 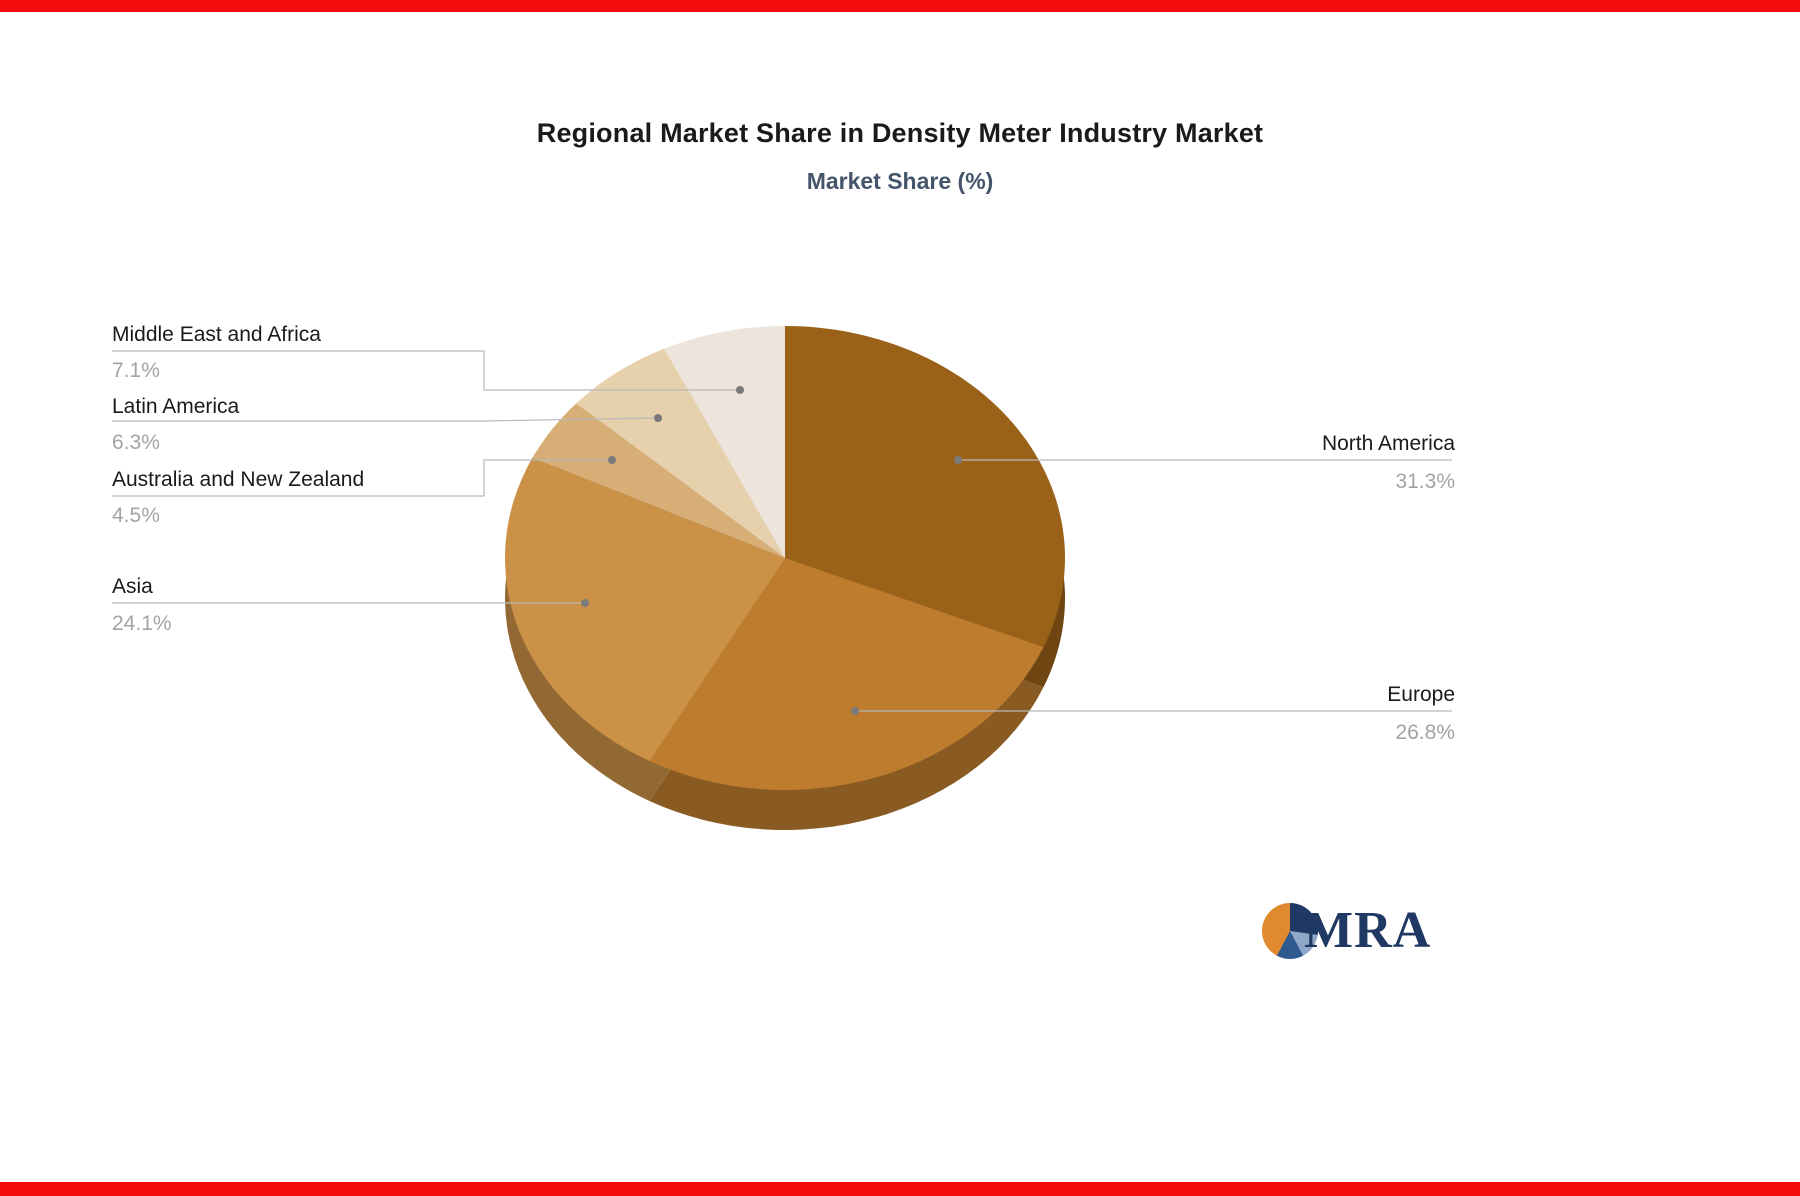 I want to click on brand-logo: MRA, so click(x=1346, y=930).